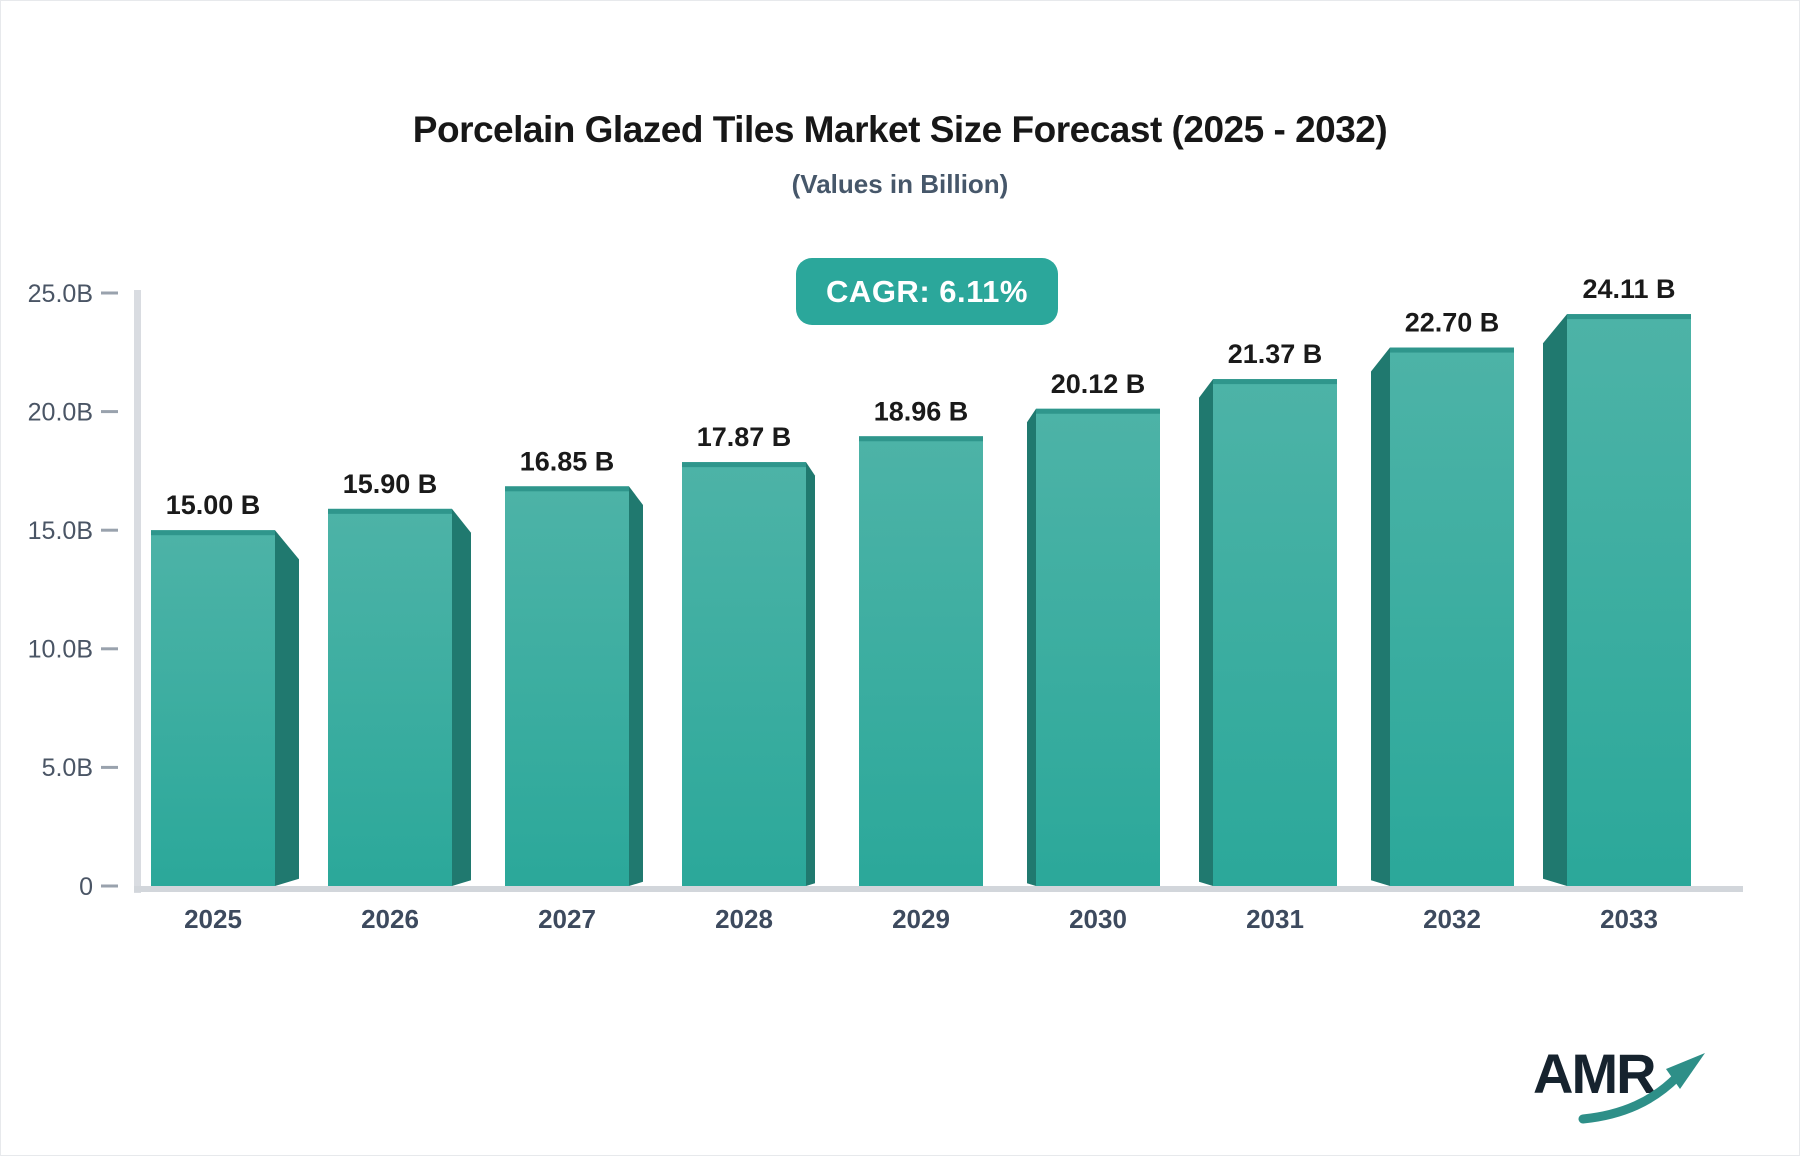  Describe the element at coordinates (60, 531) in the screenshot. I see `y-tick-label: 15.0B` at that location.